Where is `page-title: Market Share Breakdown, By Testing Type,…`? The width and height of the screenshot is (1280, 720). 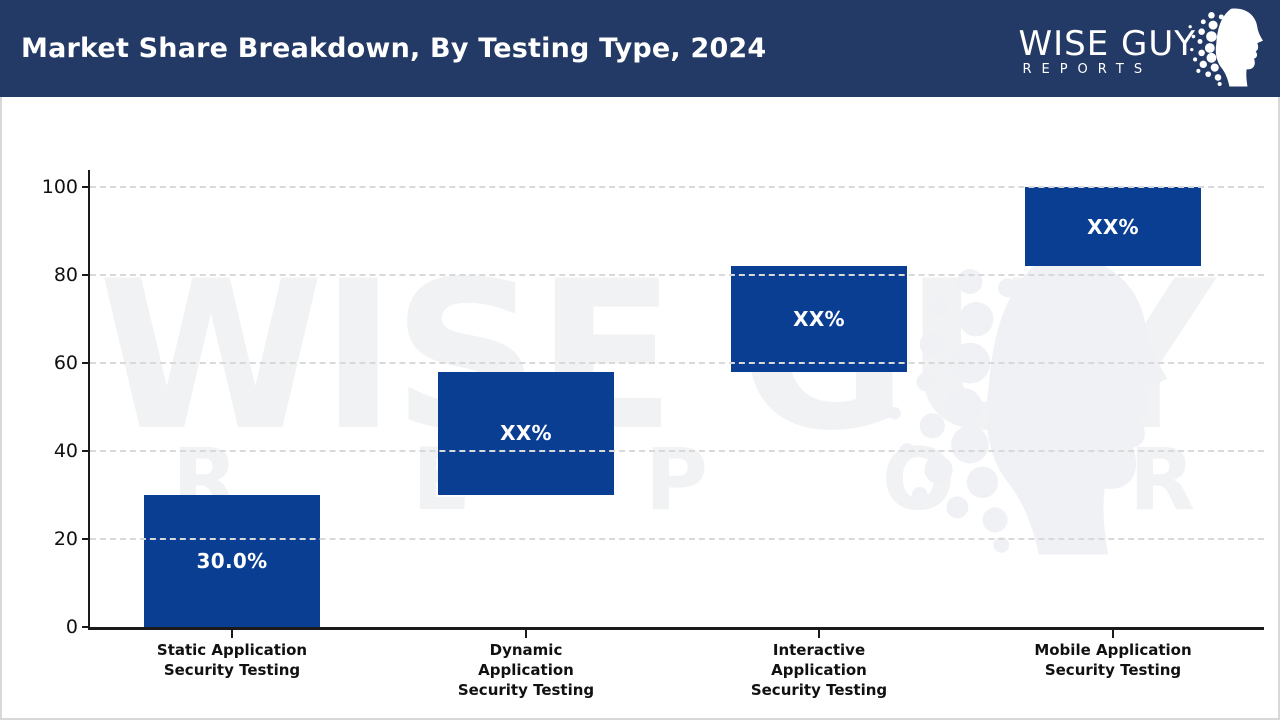
page-title: Market Share Breakdown, By Testing Type,… is located at coordinates (394, 48).